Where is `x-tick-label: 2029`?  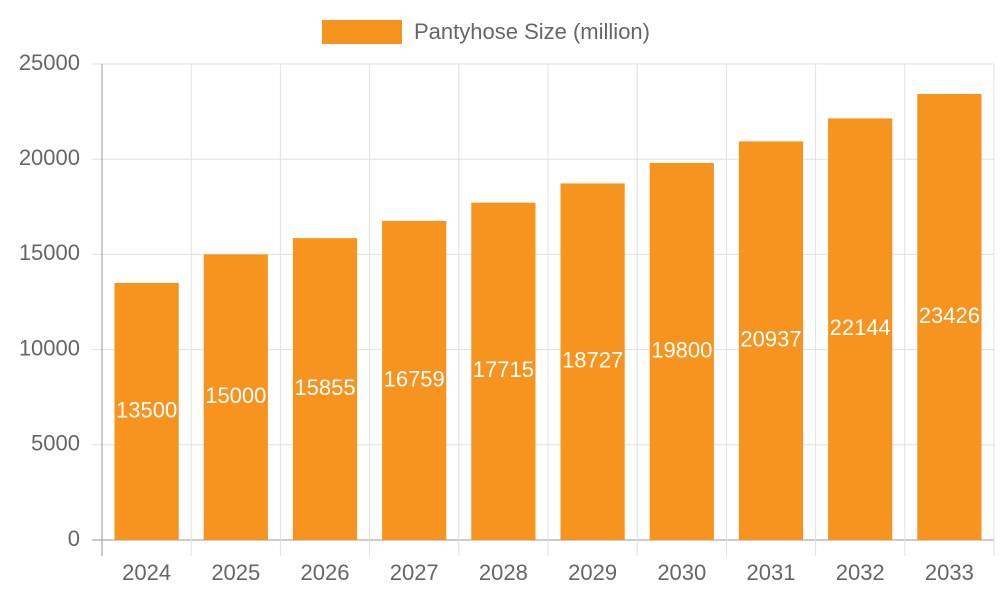 x-tick-label: 2029 is located at coordinates (592, 572).